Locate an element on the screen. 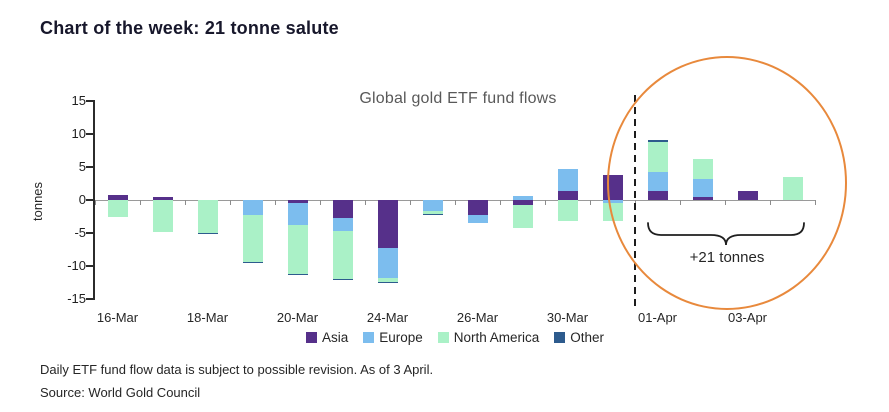 This screenshot has height=412, width=889. chart-title: Global gold ETF fund flows is located at coordinates (458, 98).